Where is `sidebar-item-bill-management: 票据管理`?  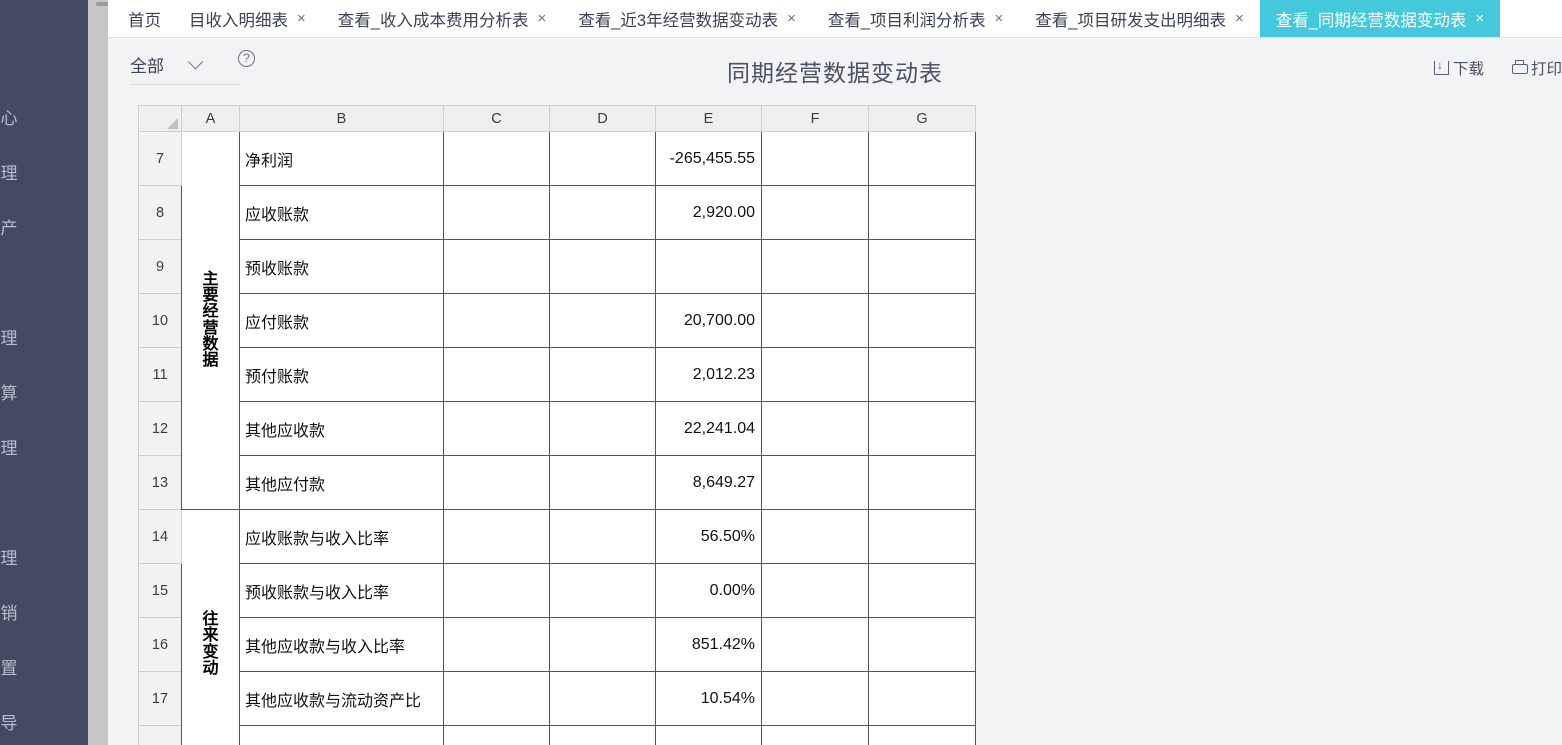 sidebar-item-bill-management: 票据管理 is located at coordinates (44, 558).